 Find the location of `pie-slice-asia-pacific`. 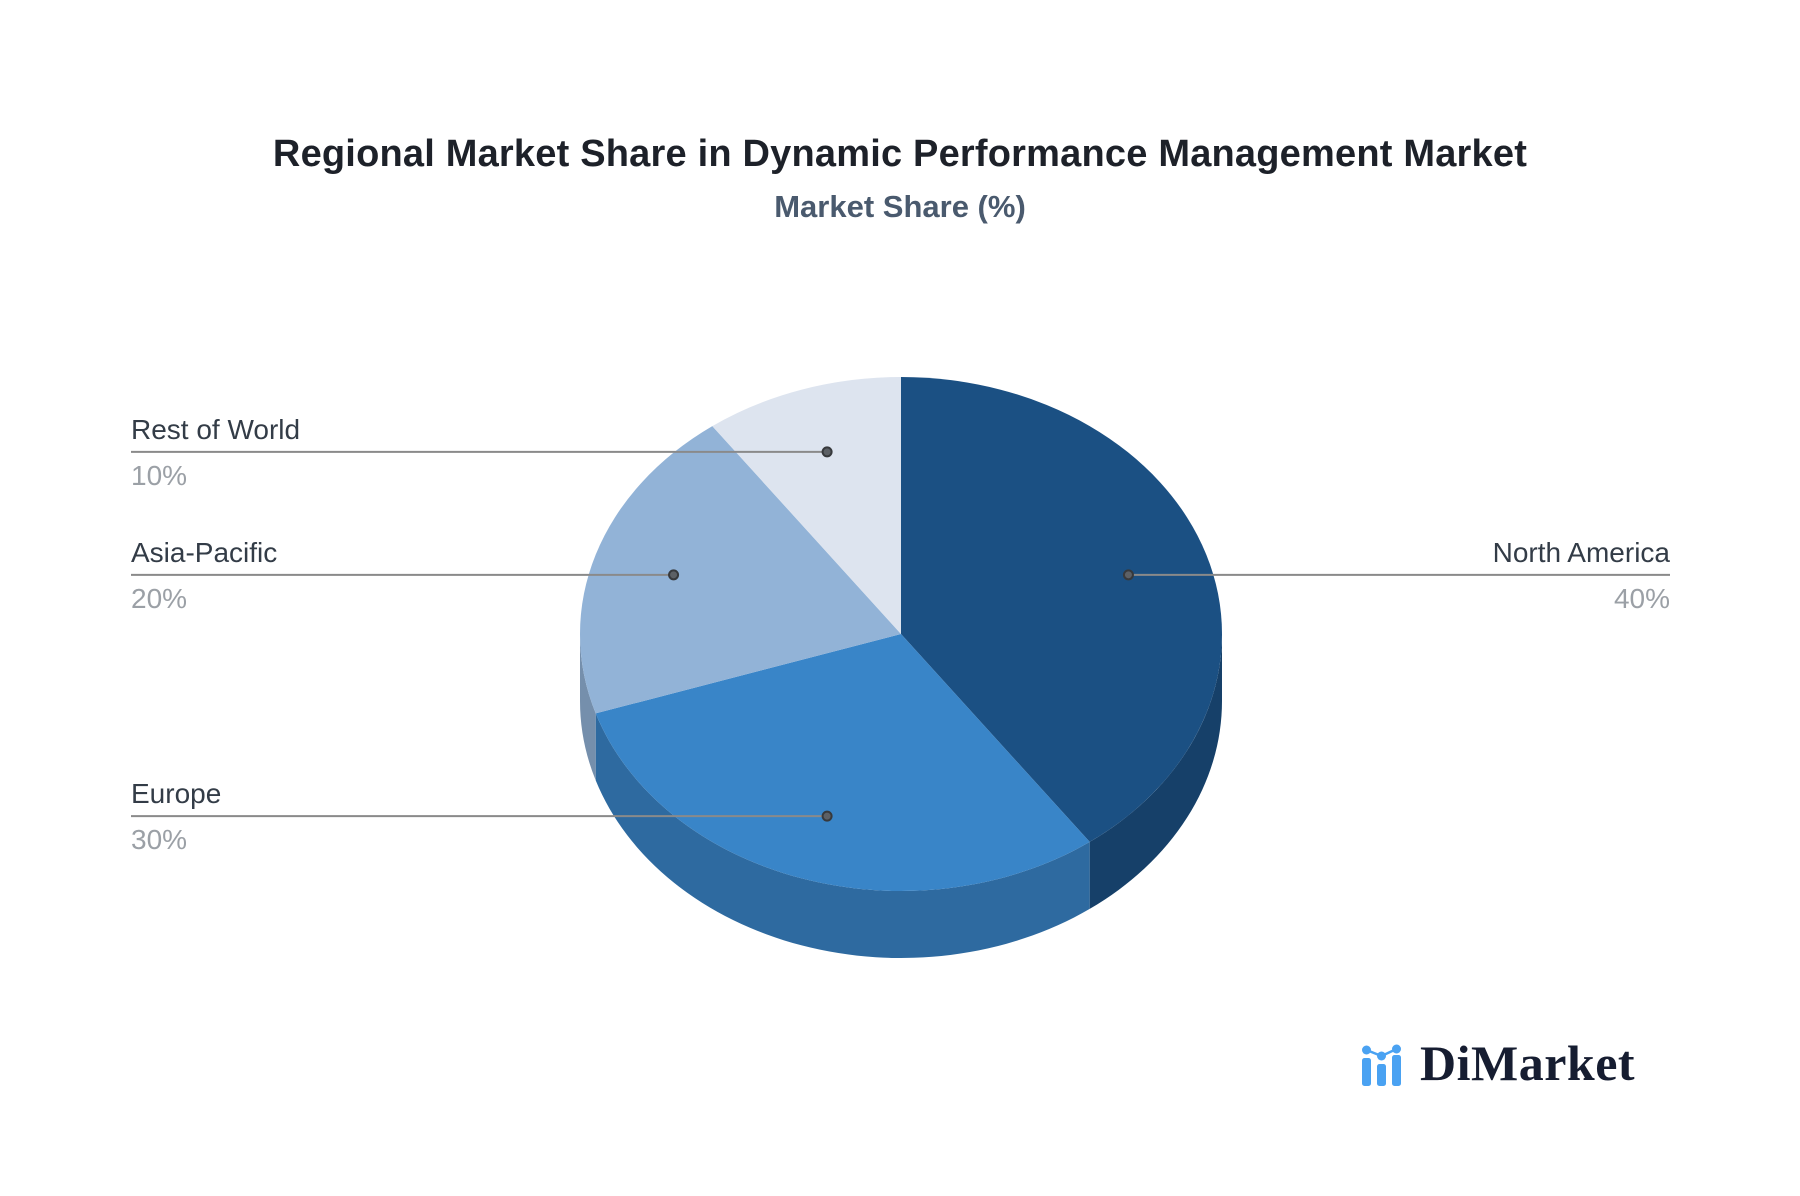

pie-slice-asia-pacific is located at coordinates (740, 570).